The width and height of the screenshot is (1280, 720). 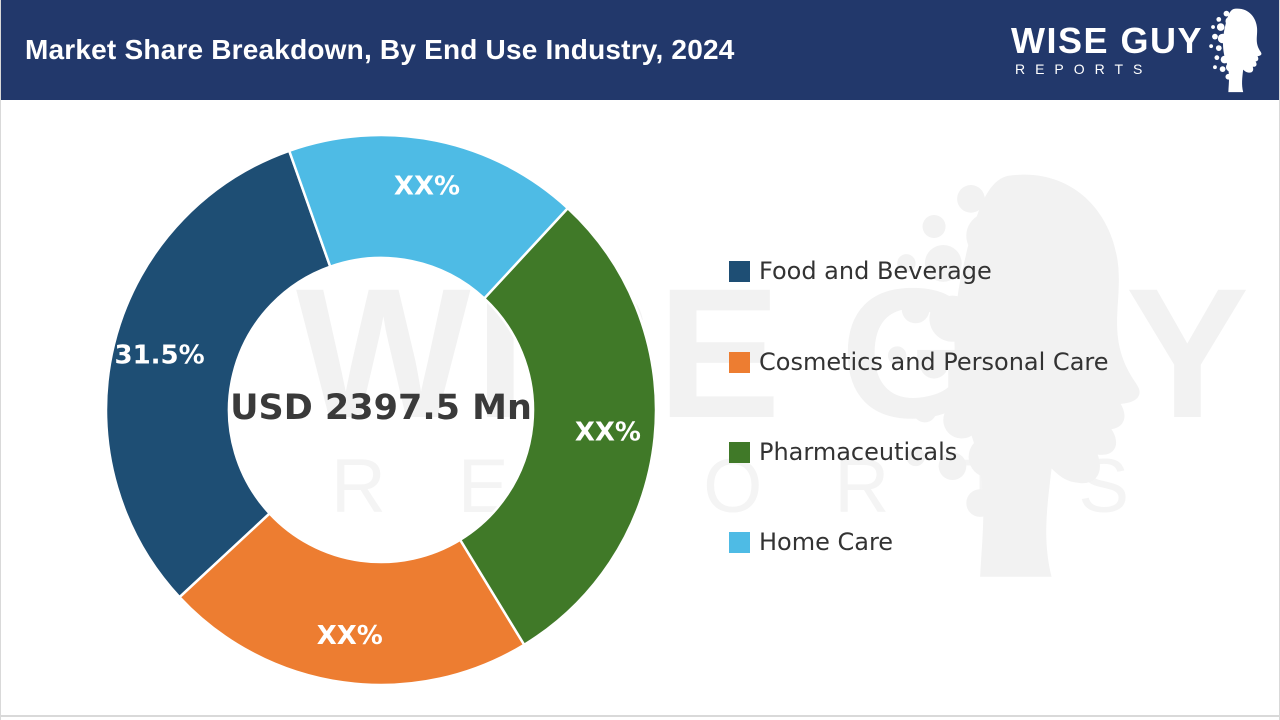 I want to click on brand-logo: WISE GUY REPORTS, so click(x=1139, y=50).